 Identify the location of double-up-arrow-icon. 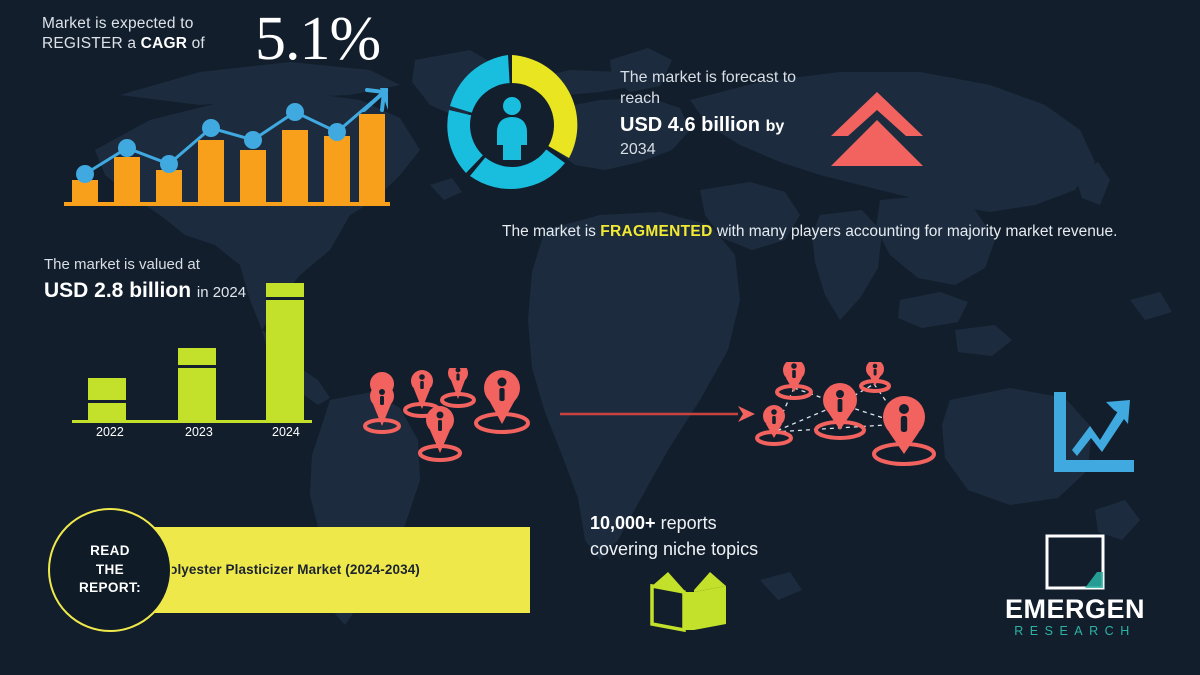
(877, 129).